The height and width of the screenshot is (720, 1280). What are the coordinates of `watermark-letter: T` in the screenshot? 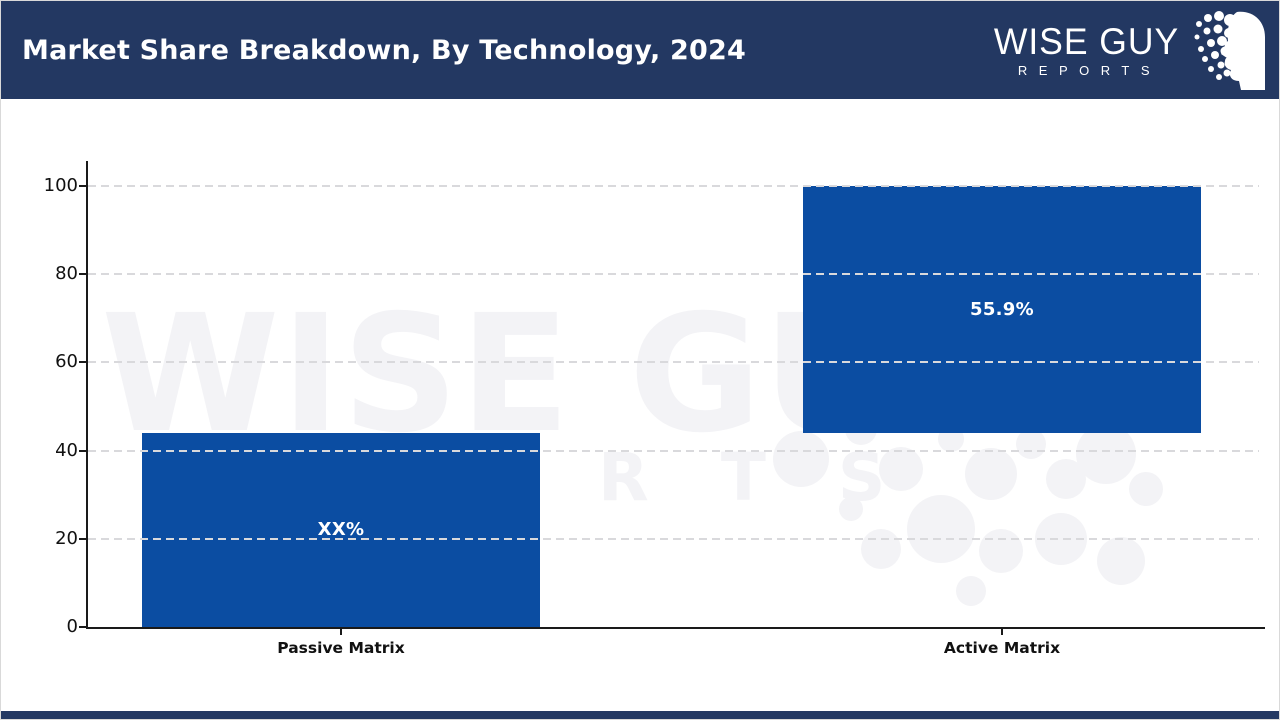 It's located at (743, 477).